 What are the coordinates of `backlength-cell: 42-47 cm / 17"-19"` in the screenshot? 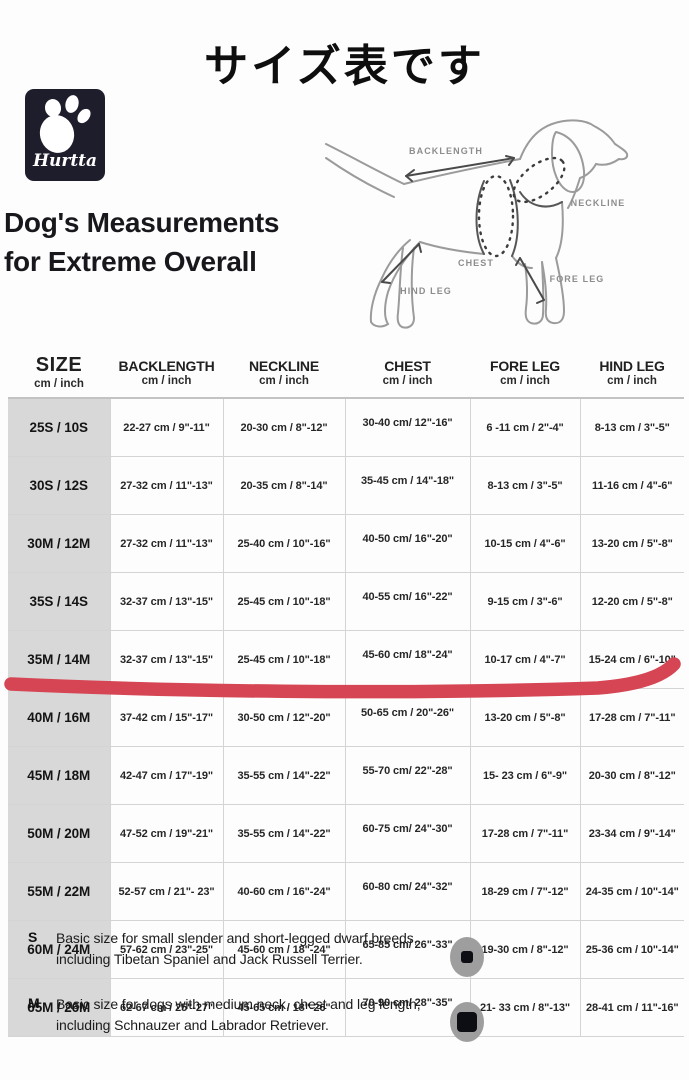 It's located at (166, 775).